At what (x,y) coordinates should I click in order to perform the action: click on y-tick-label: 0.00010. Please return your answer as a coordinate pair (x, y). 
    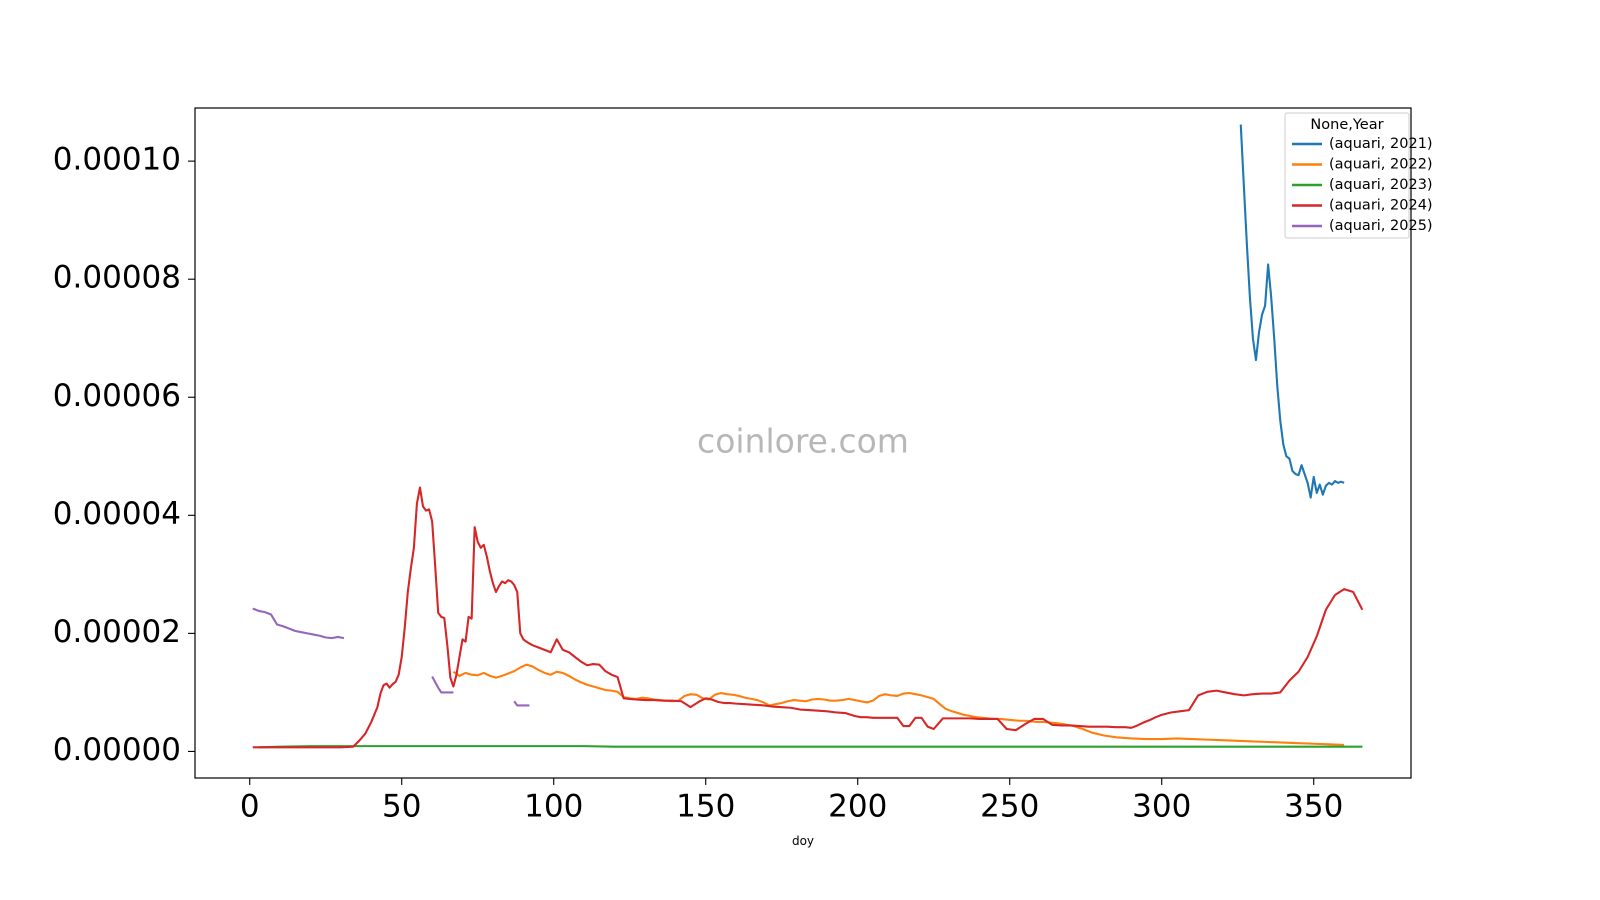
    Looking at the image, I should click on (117, 160).